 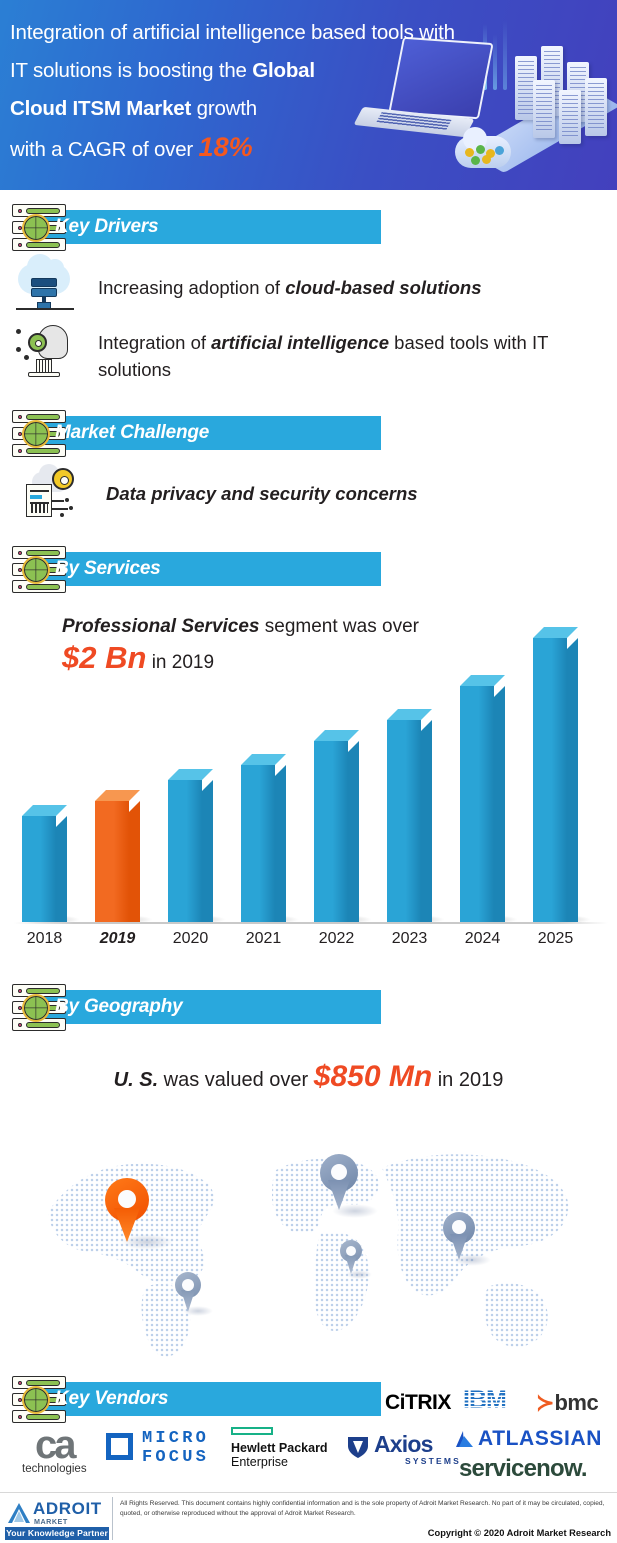 I want to click on chart-x-label: 2022, so click(x=336, y=938).